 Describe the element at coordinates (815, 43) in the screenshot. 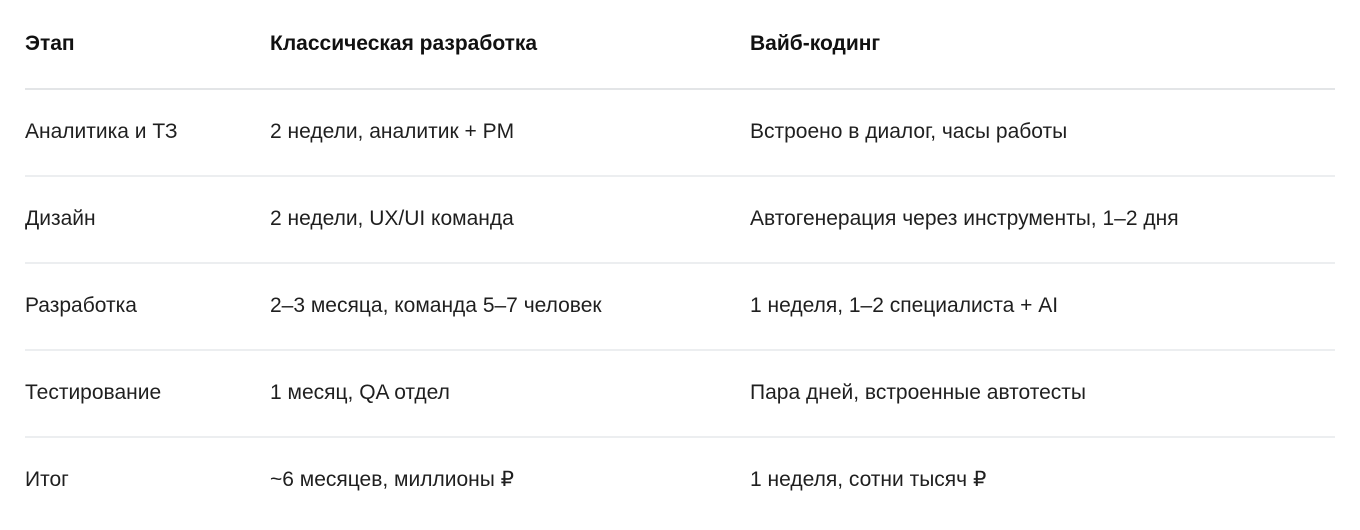

I see `column-header-vibe-label: Вайб-кодинг` at that location.